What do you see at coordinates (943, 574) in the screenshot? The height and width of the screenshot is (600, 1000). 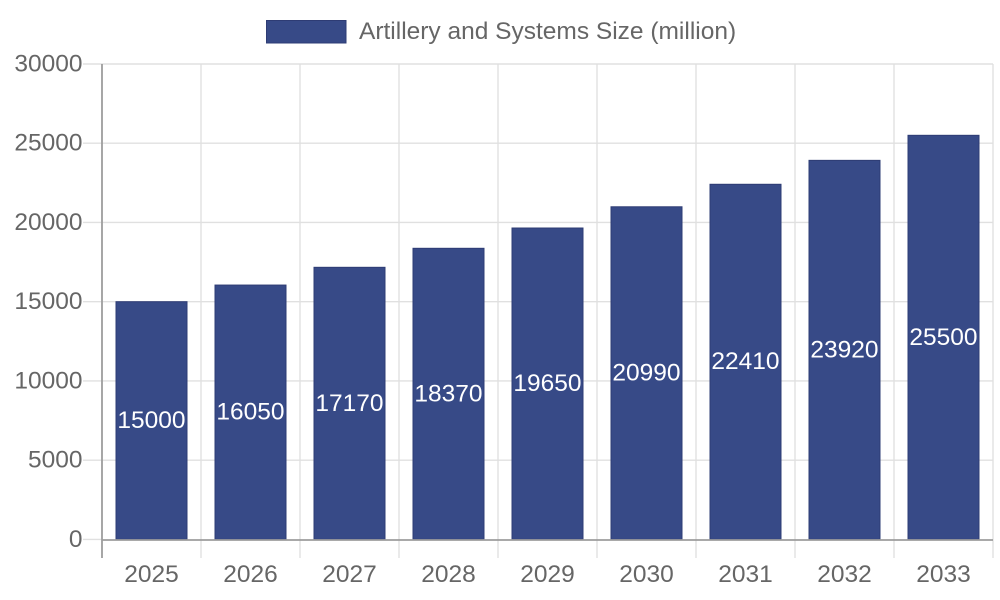 I see `svg-text: 2033` at bounding box center [943, 574].